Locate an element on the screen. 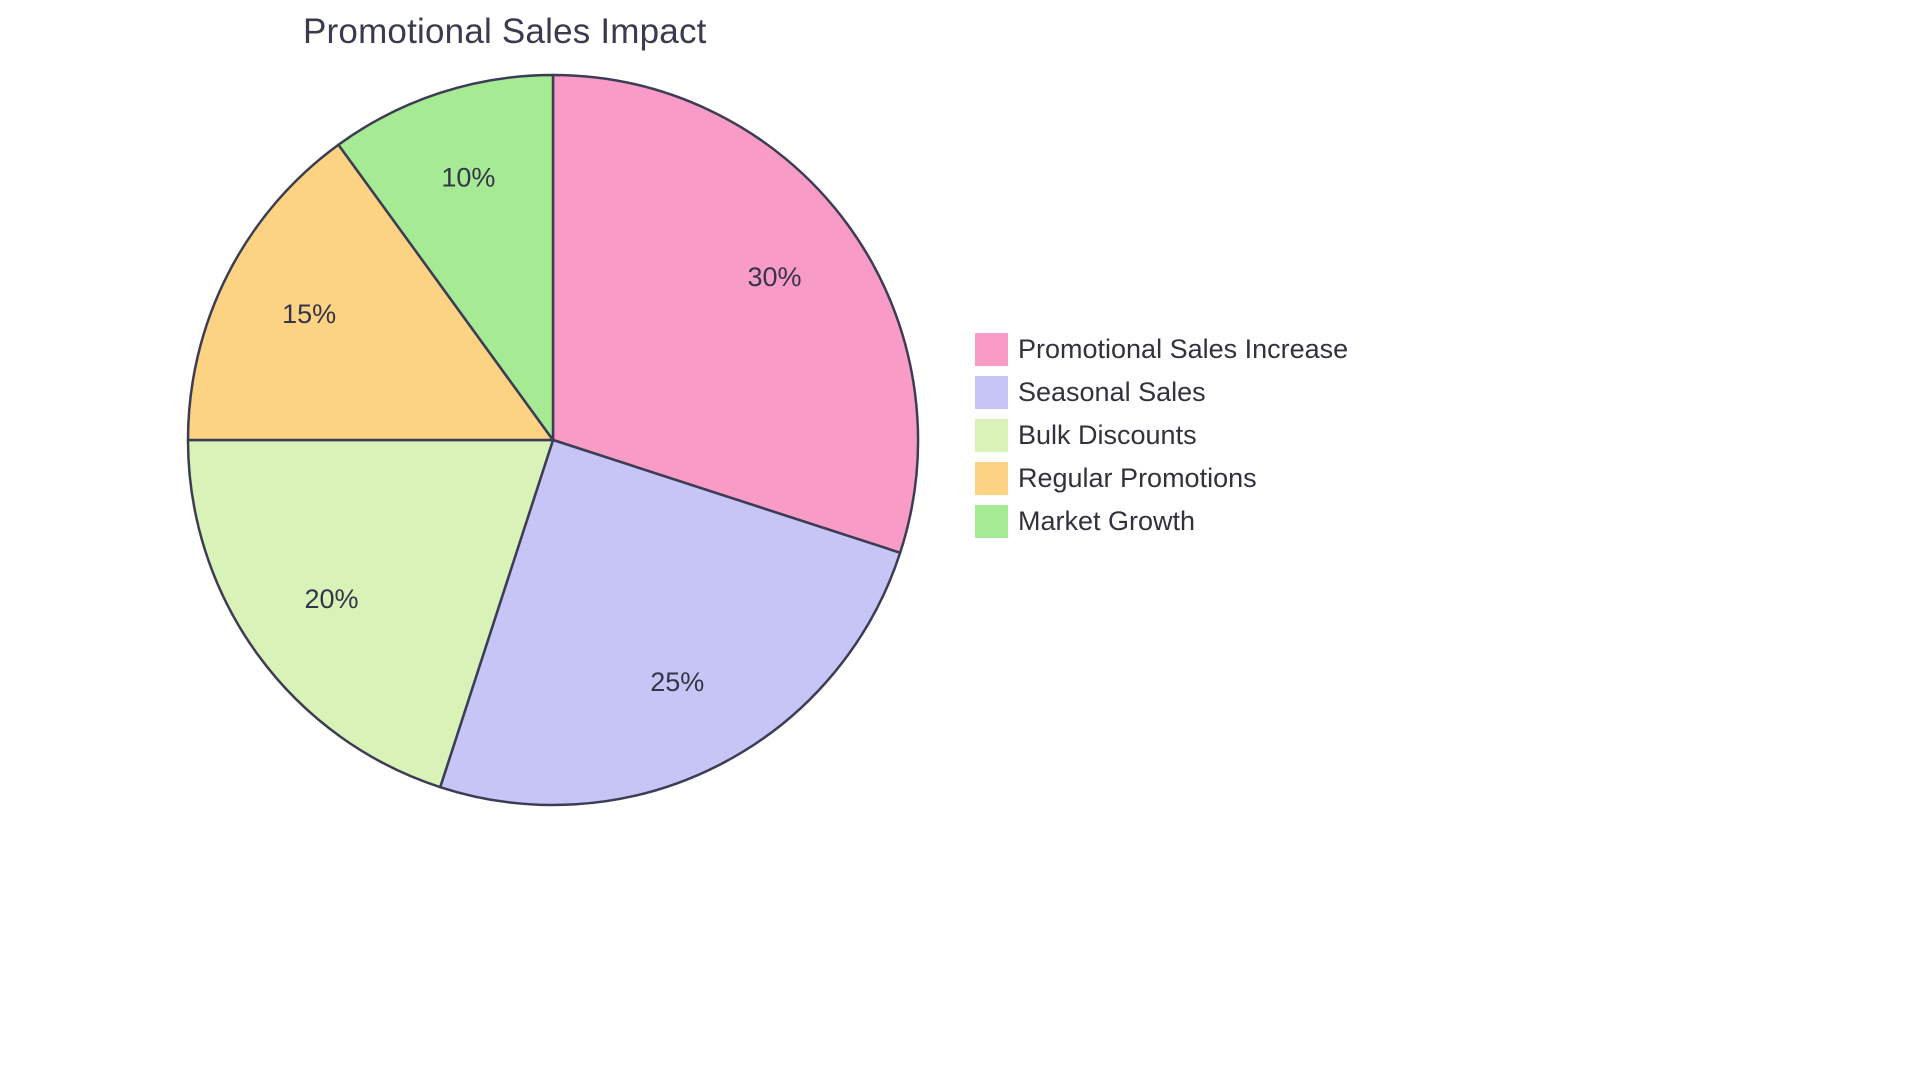 Image resolution: width=1920 pixels, height=1083 pixels. pie-slice-seasonal-sales is located at coordinates (670, 622).